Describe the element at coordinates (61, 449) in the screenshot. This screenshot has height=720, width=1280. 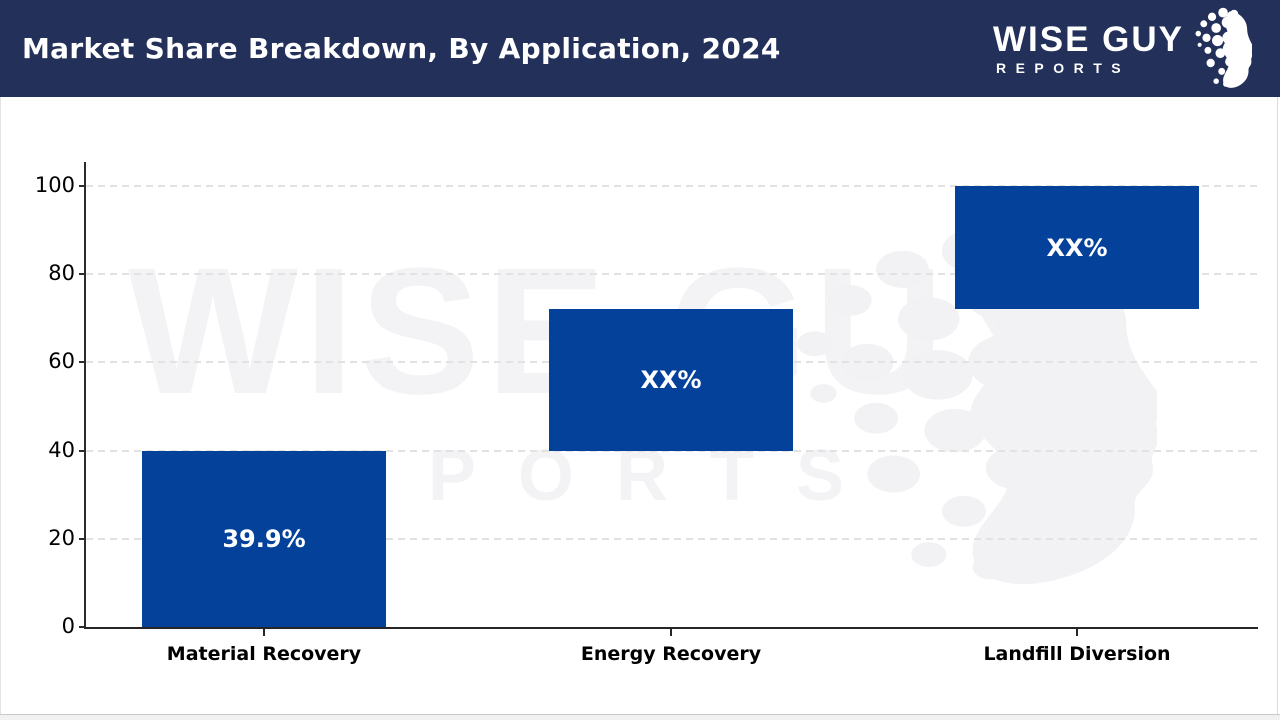
I see `y-axis-tick-label: 40` at that location.